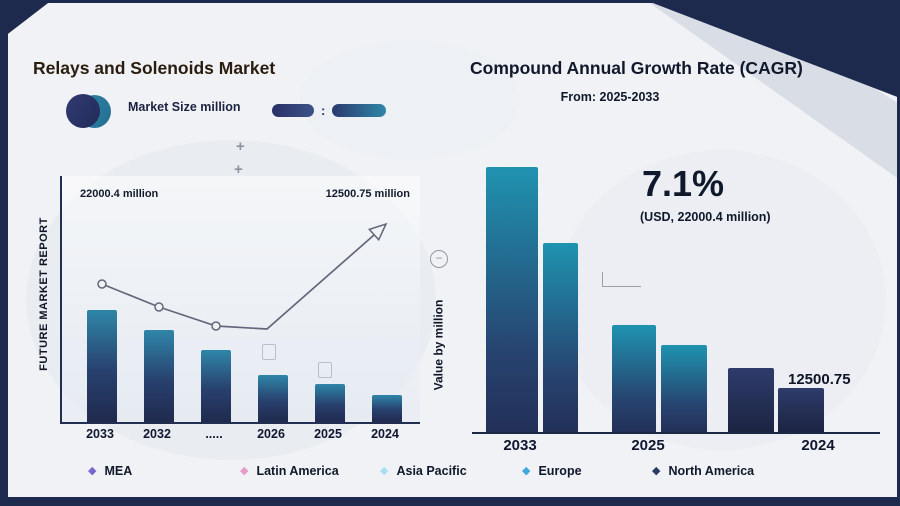 The width and height of the screenshot is (900, 506). What do you see at coordinates (676, 433) in the screenshot?
I see `right-chart-baseline` at bounding box center [676, 433].